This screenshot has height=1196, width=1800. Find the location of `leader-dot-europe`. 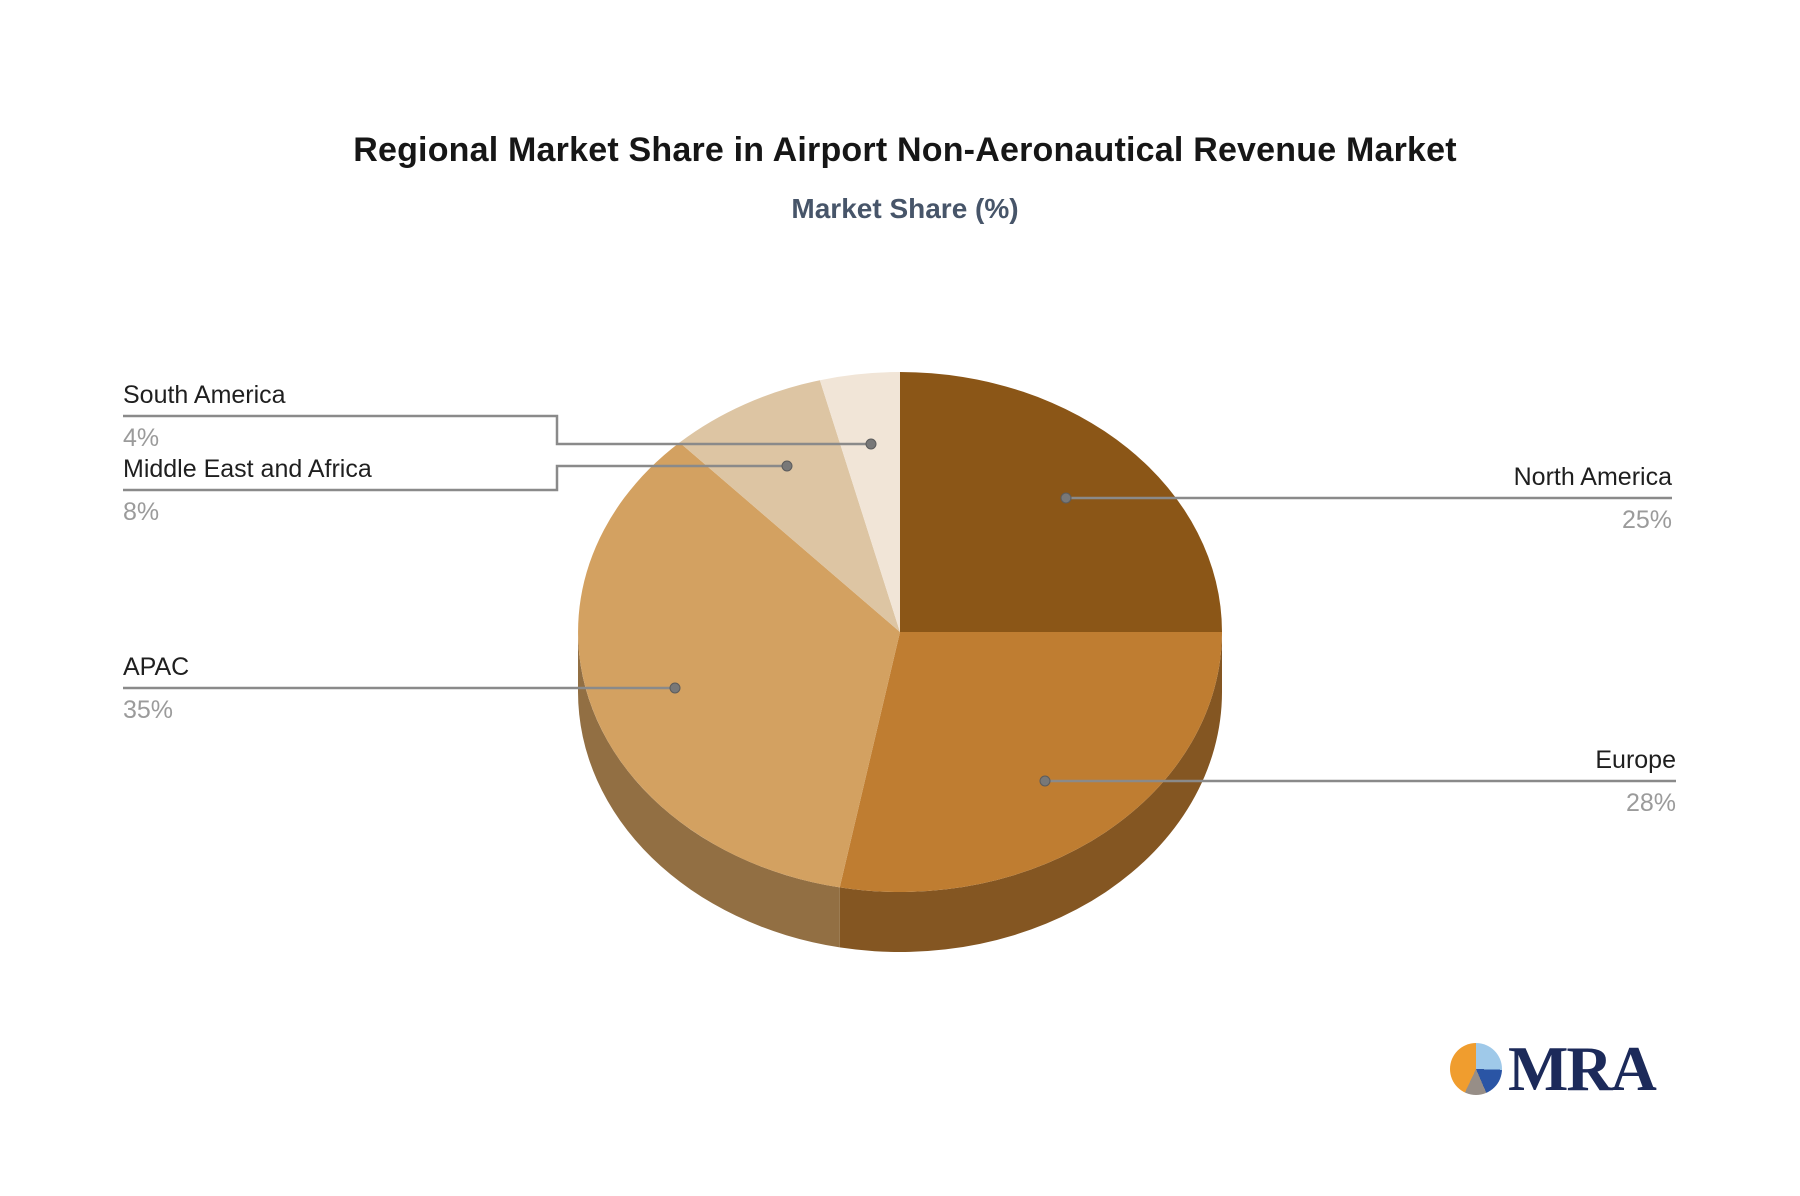

leader-dot-europe is located at coordinates (1045, 781).